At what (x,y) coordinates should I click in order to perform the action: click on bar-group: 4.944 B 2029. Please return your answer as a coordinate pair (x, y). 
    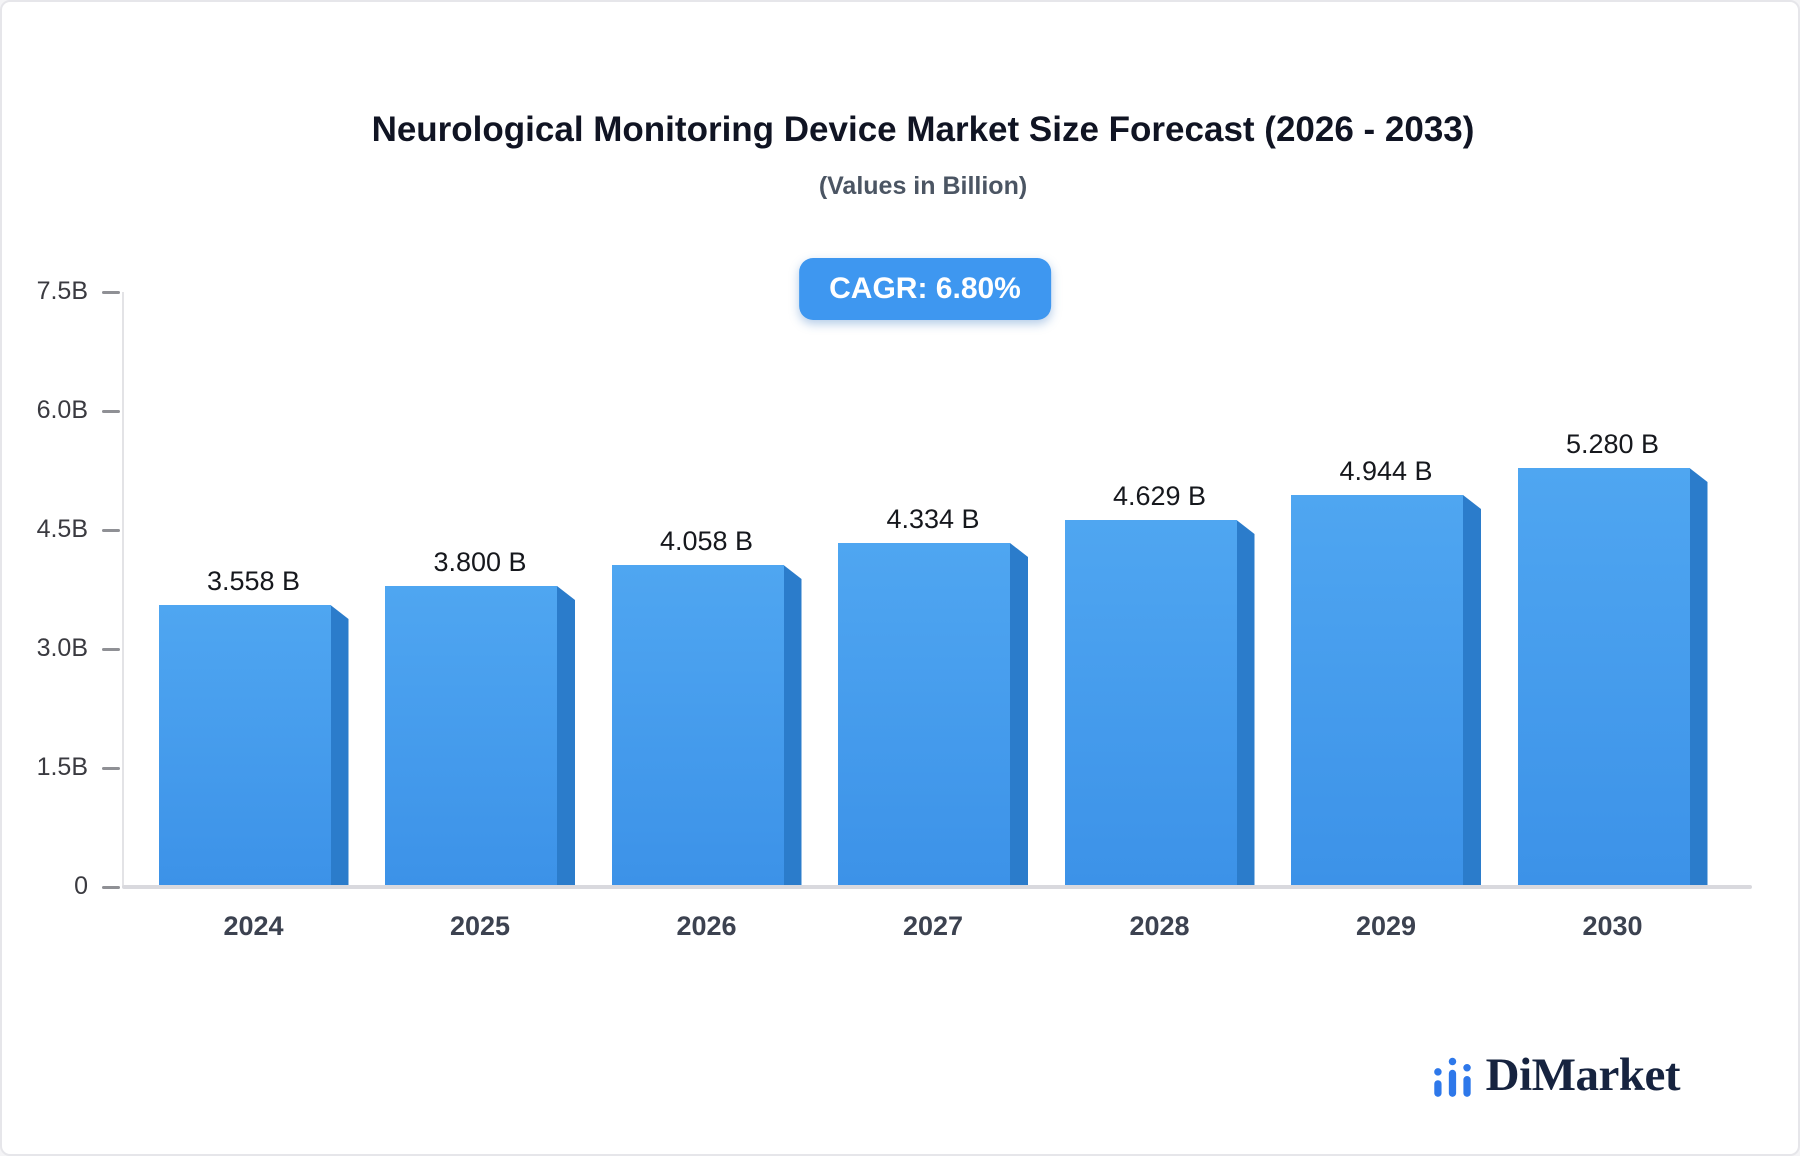
    Looking at the image, I should click on (1386, 616).